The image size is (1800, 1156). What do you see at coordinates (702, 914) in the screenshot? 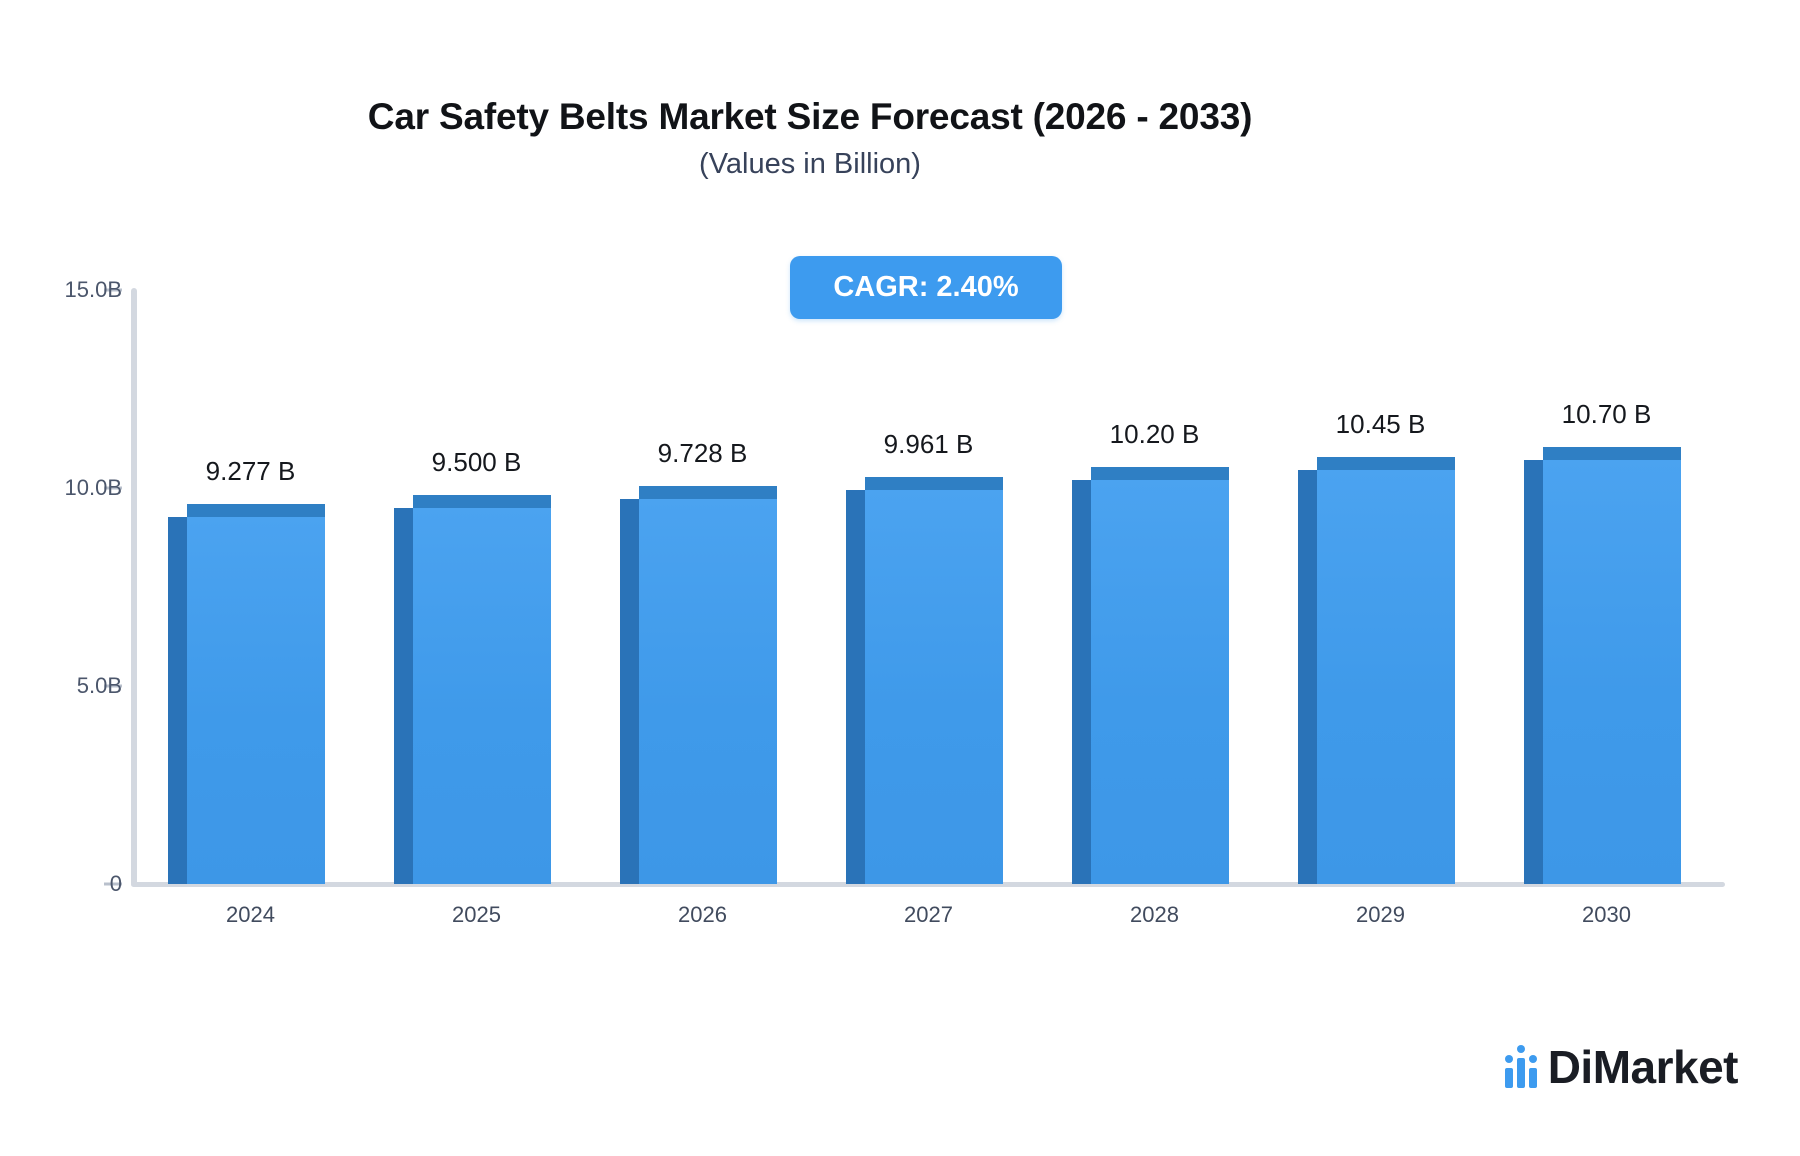
I see `x-axis-tick-label: 2026` at bounding box center [702, 914].